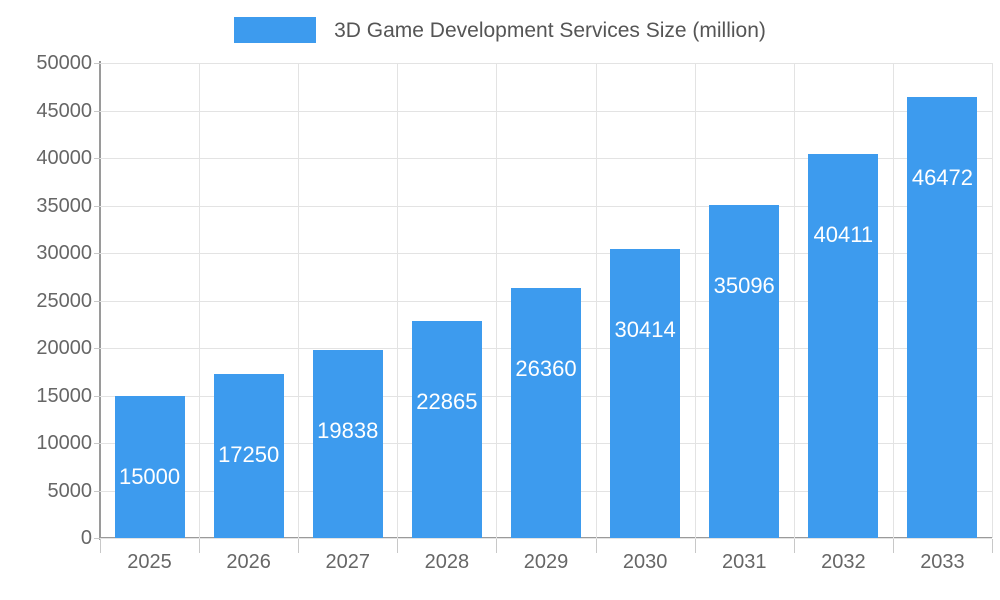 This screenshot has height=600, width=1000. Describe the element at coordinates (64, 158) in the screenshot. I see `y-tick-label: 40000` at that location.